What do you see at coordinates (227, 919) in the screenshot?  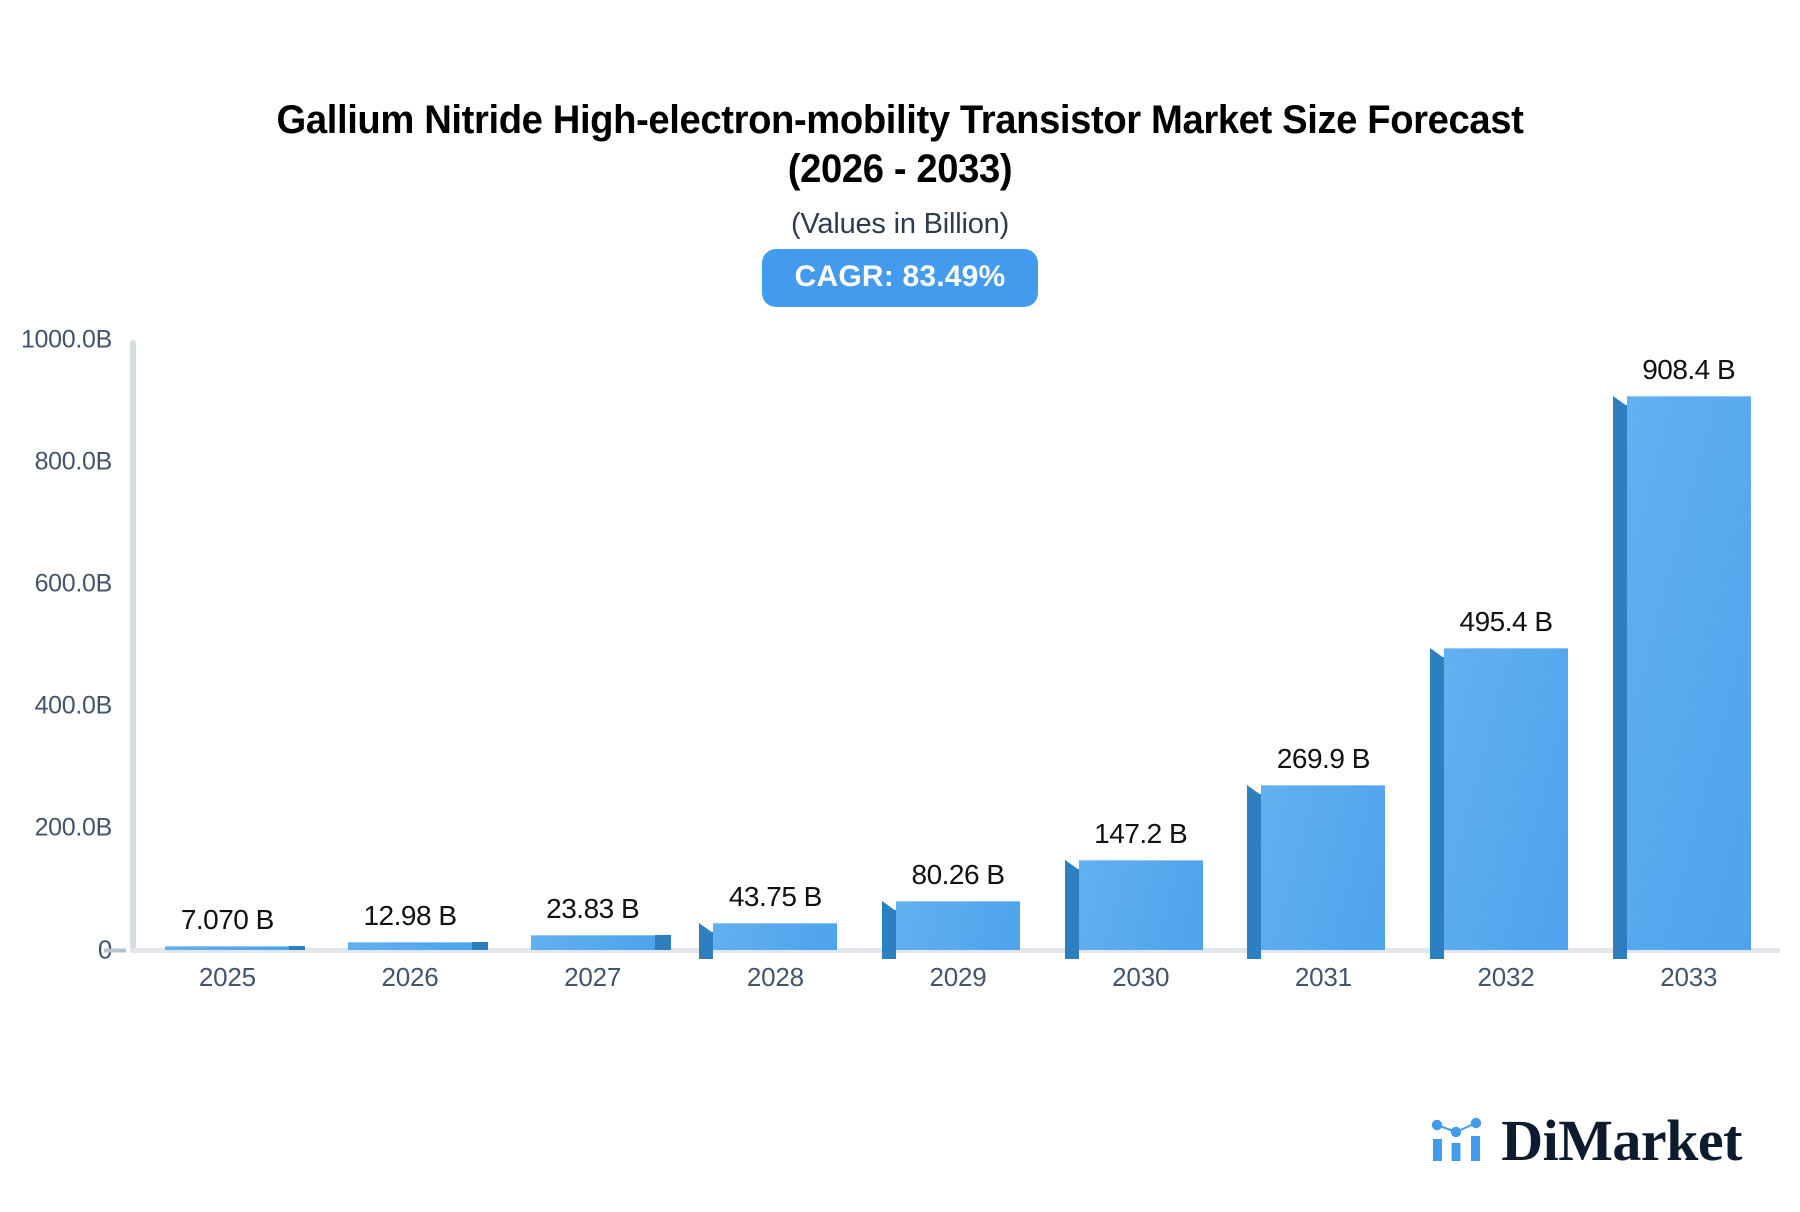 I see `bar-value-label: 7.070 B` at bounding box center [227, 919].